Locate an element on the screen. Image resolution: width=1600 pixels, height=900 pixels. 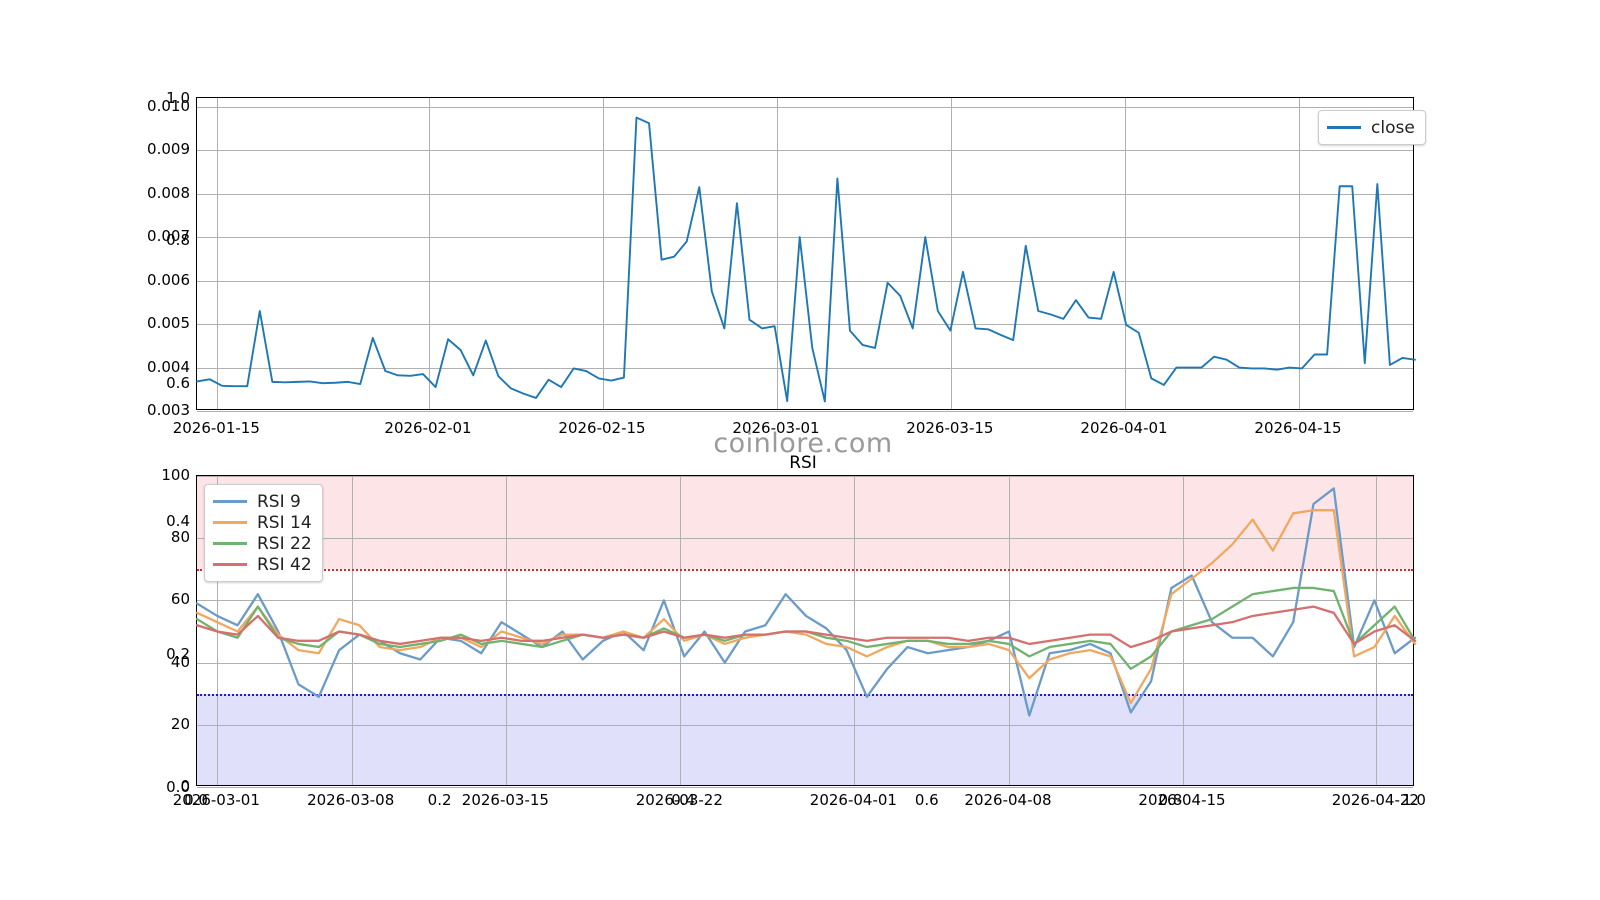
price-y-tick: 0.004 is located at coordinates (168, 366).